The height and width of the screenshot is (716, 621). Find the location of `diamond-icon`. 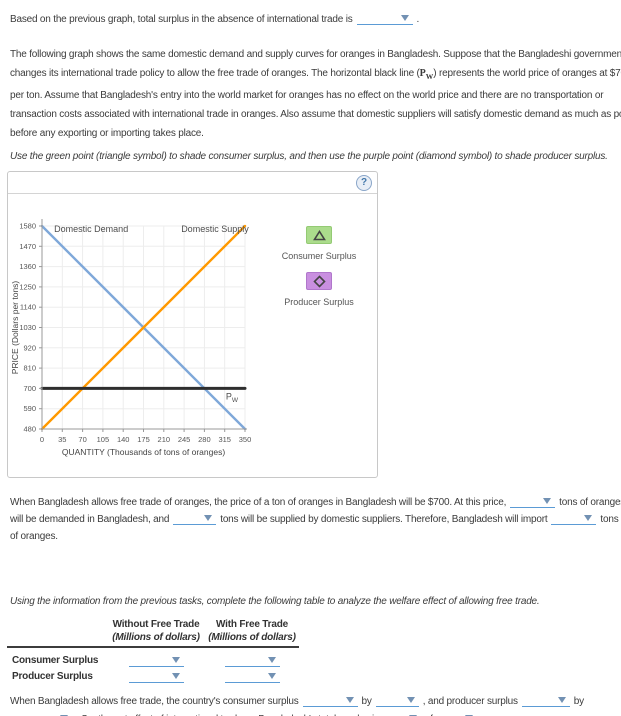

diamond-icon is located at coordinates (319, 281).